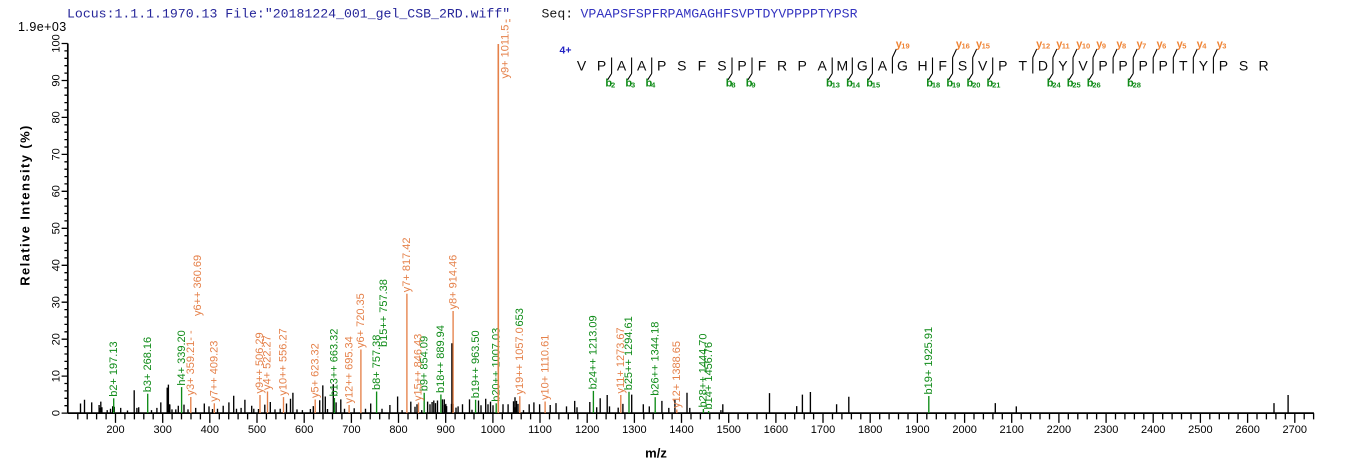  Describe the element at coordinates (520, 317) in the screenshot. I see `svg-text: 653` at that location.